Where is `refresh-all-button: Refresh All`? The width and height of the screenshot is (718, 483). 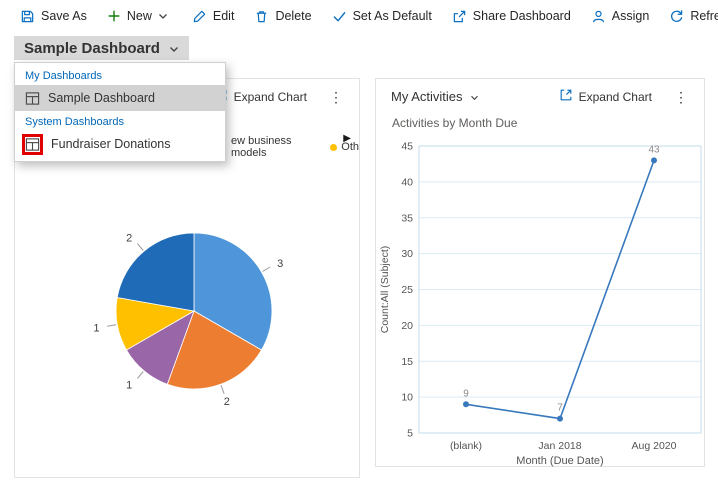 refresh-all-button: Refresh All is located at coordinates (688, 16).